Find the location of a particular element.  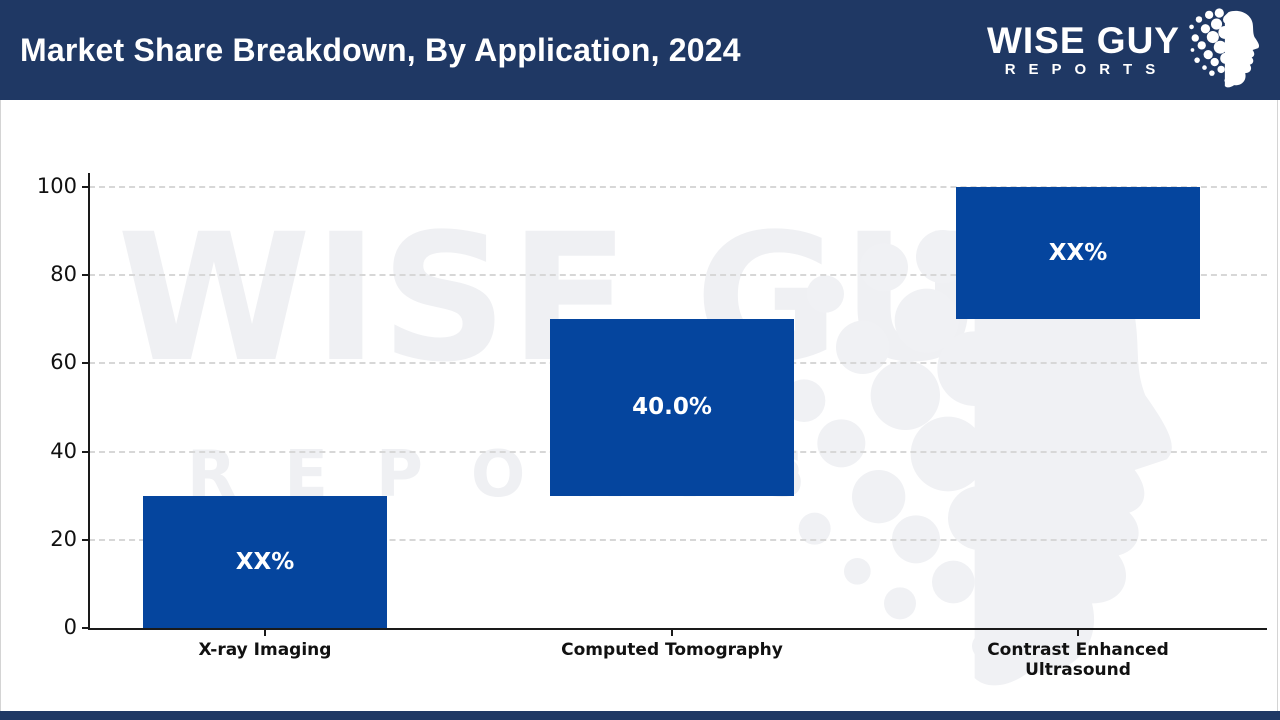

logo: WISE GUY REPORTS is located at coordinates (1123, 50).